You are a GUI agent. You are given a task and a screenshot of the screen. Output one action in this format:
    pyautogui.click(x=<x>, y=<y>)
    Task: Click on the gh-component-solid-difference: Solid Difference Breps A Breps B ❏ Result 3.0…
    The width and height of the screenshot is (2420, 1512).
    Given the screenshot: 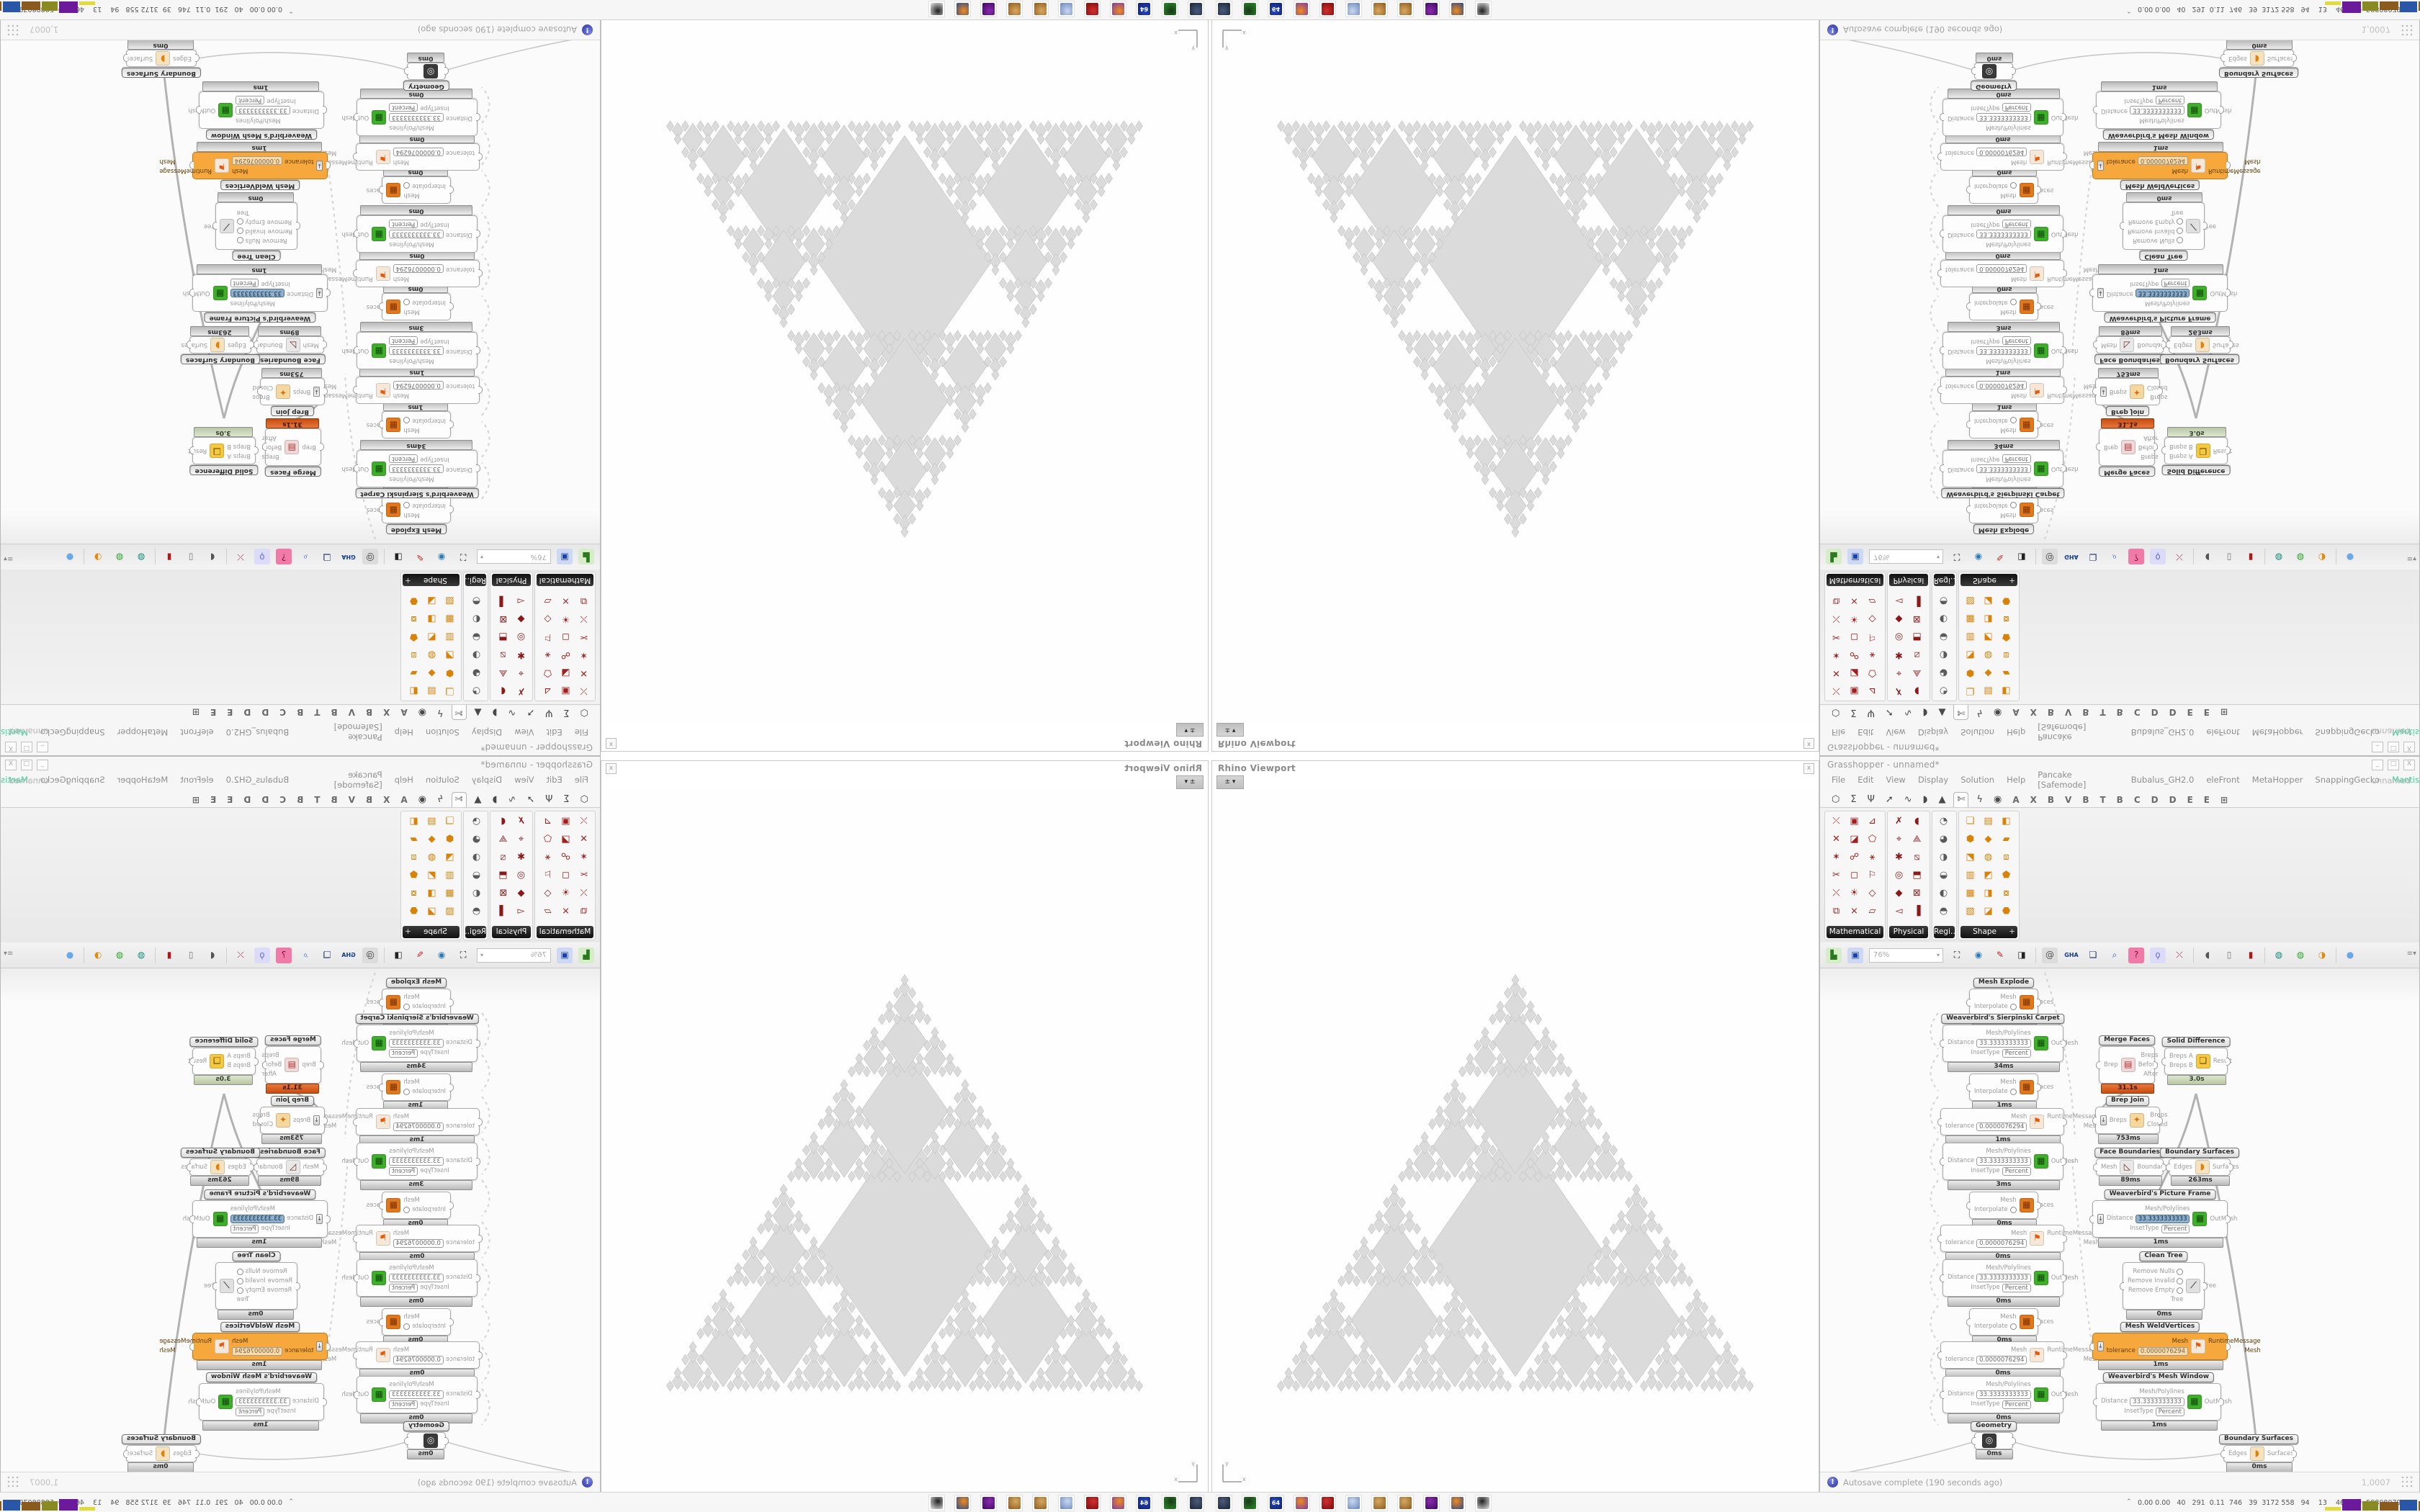 What is the action you would take?
    pyautogui.click(x=2196, y=1061)
    